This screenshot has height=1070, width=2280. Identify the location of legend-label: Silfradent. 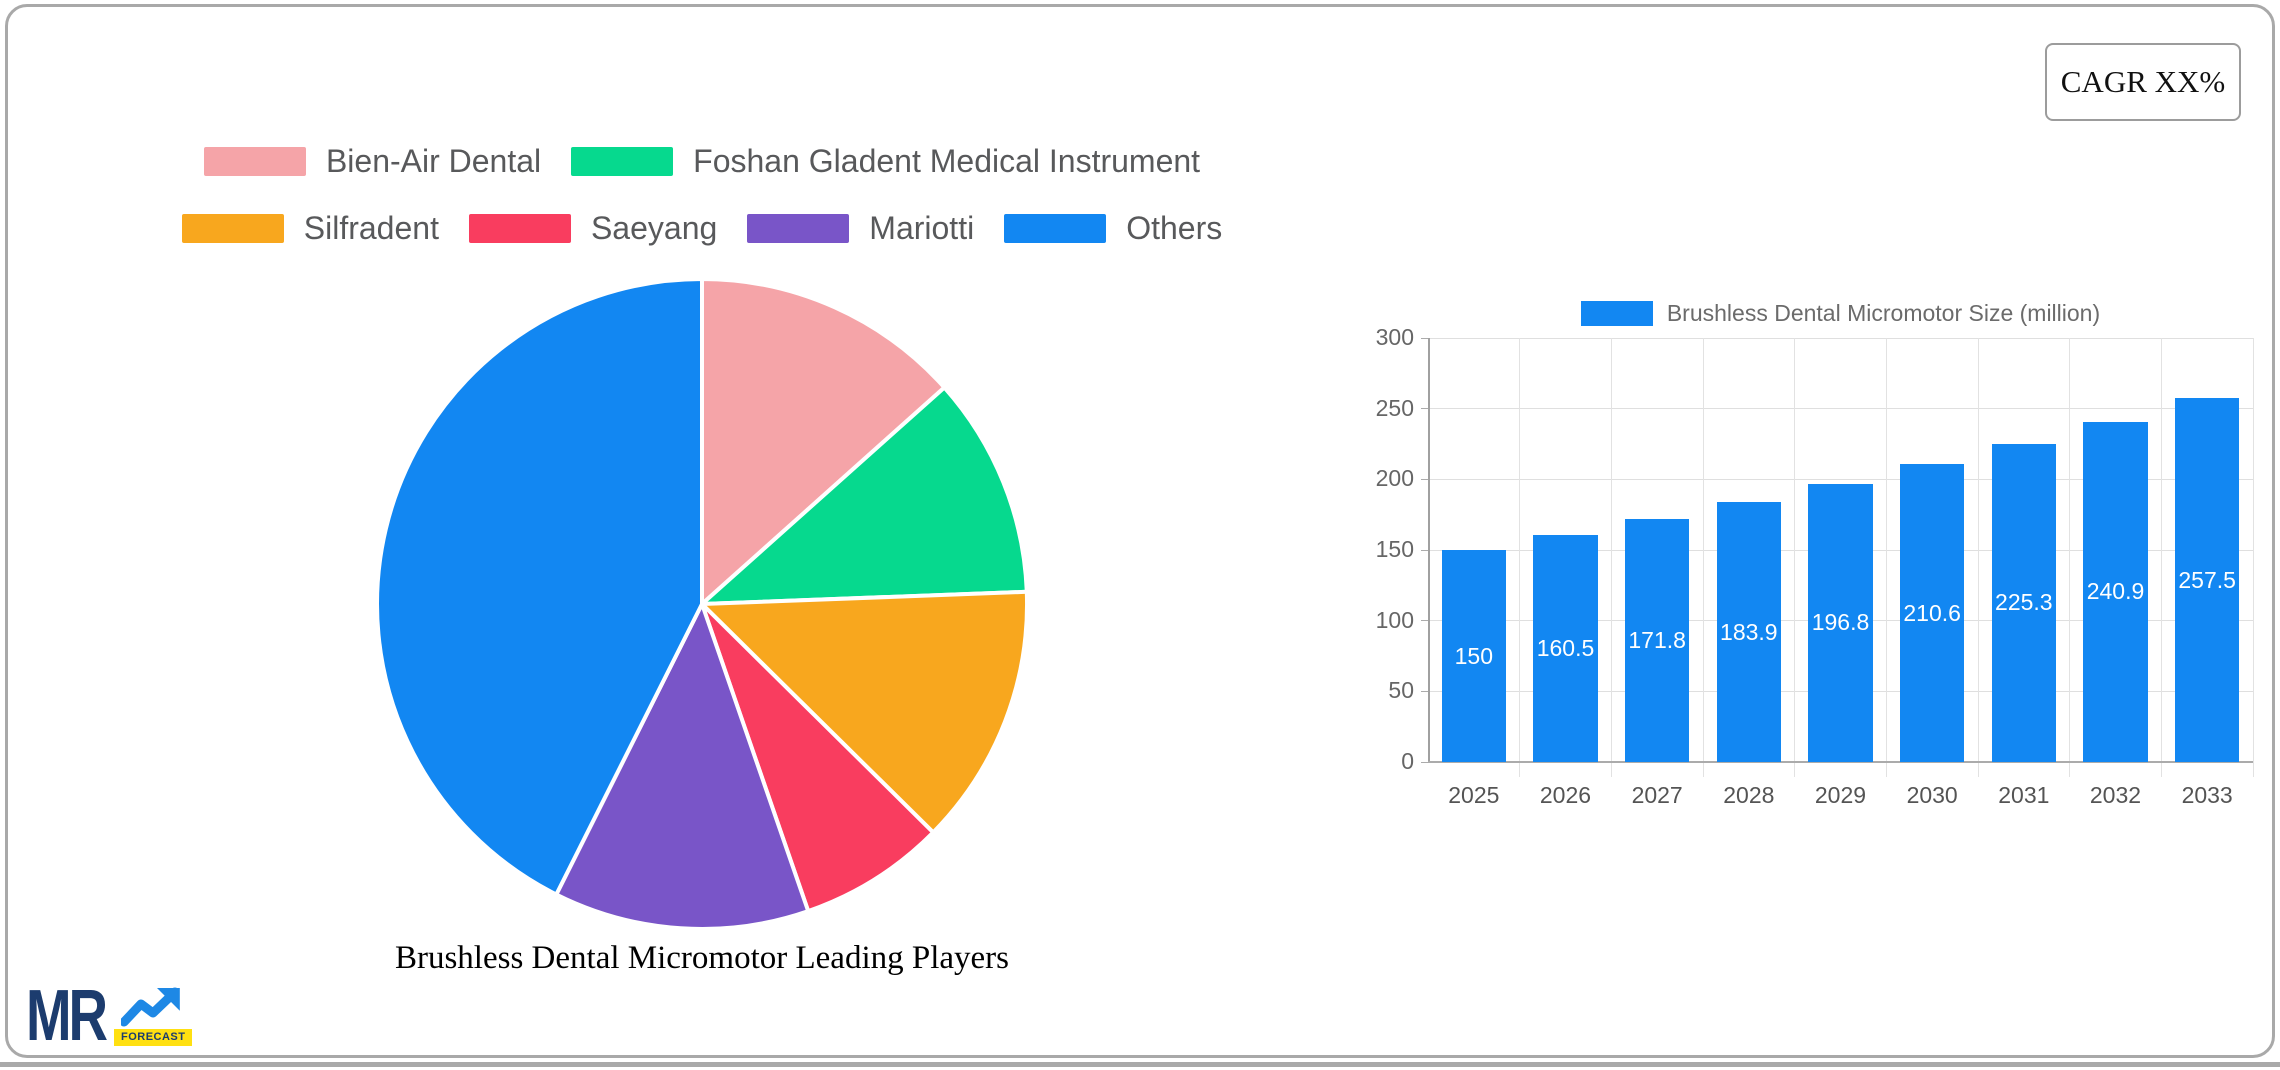
(371, 227).